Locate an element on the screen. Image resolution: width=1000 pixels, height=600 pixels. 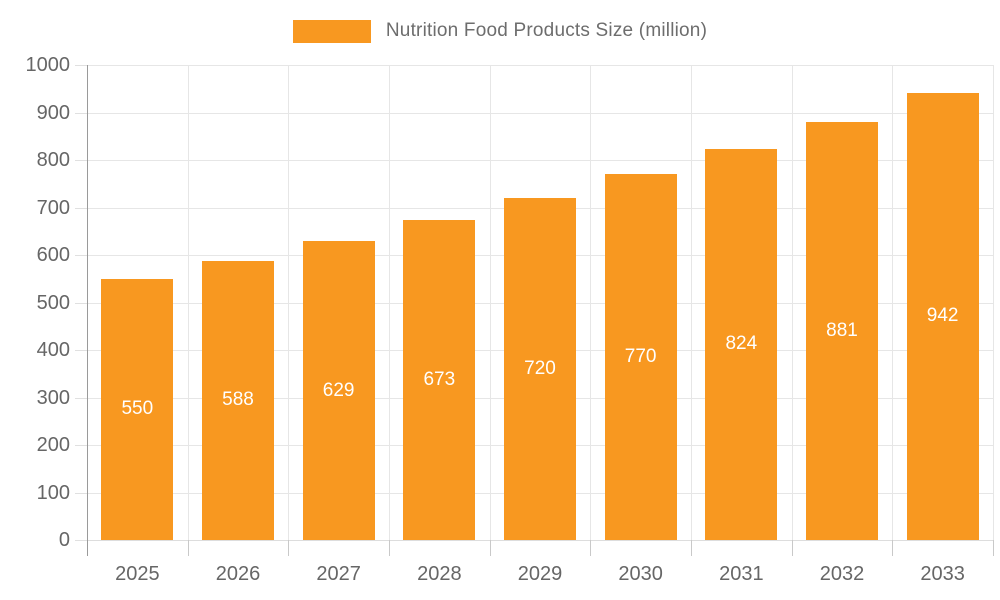
y-axis-tick-label: 800 is located at coordinates (53, 160).